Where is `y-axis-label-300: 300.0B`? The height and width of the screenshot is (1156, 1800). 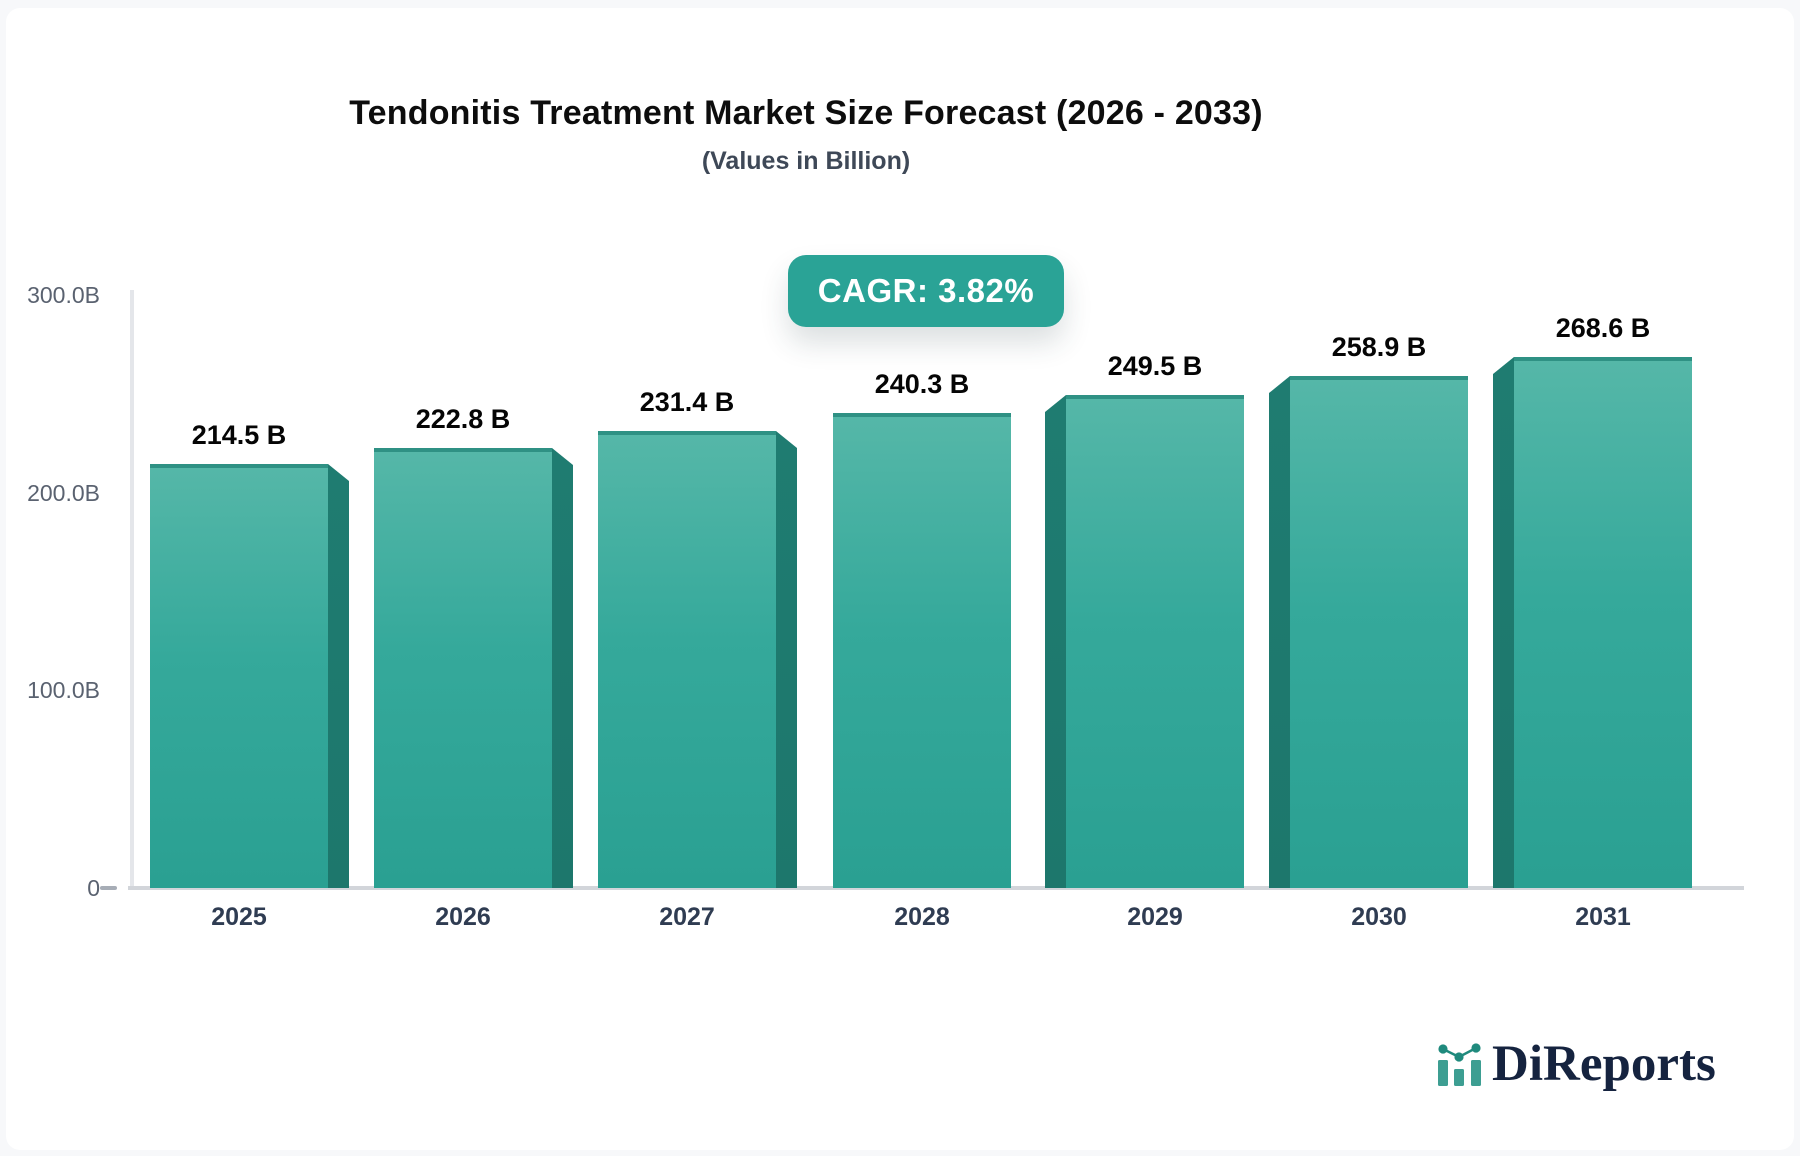 y-axis-label-300: 300.0B is located at coordinates (63, 295).